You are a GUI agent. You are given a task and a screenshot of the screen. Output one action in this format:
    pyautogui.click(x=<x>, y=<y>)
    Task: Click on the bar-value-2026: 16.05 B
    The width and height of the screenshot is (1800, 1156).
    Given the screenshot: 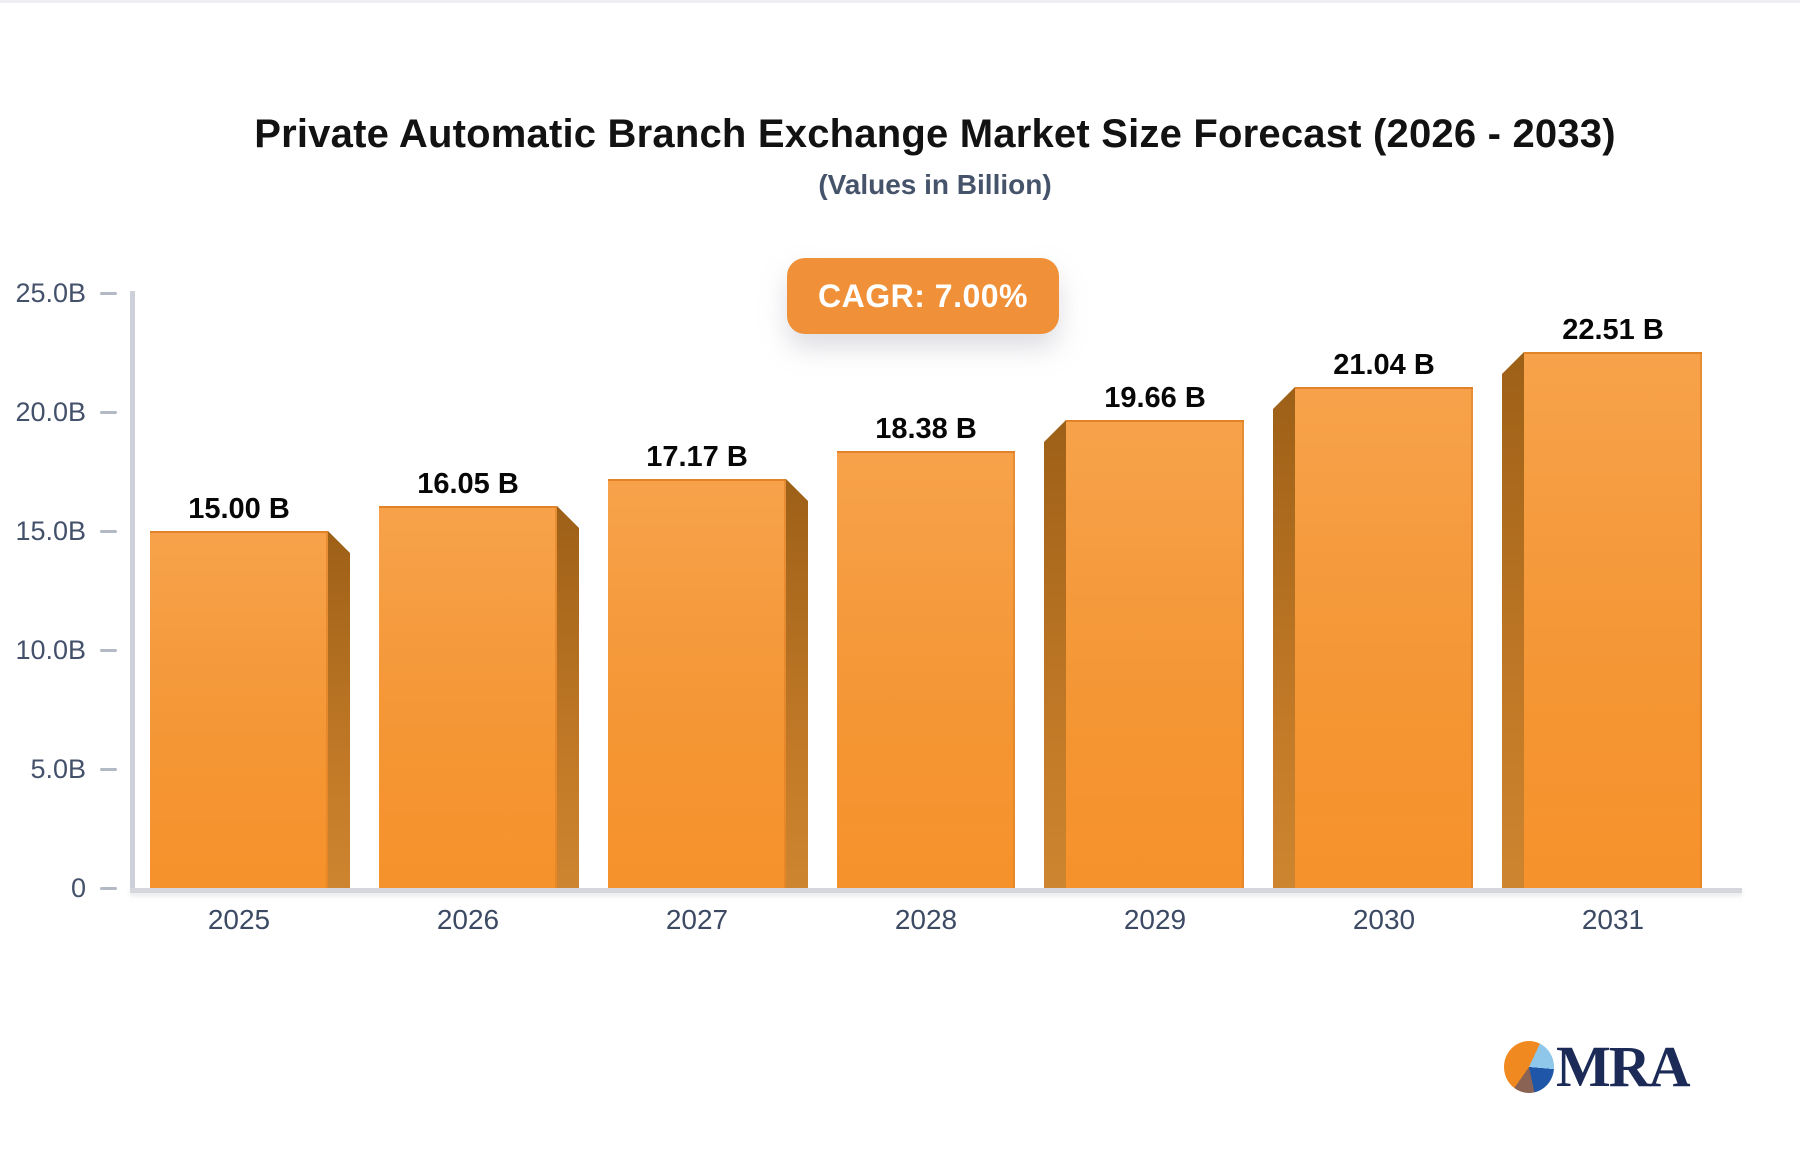 What is the action you would take?
    pyautogui.click(x=468, y=484)
    